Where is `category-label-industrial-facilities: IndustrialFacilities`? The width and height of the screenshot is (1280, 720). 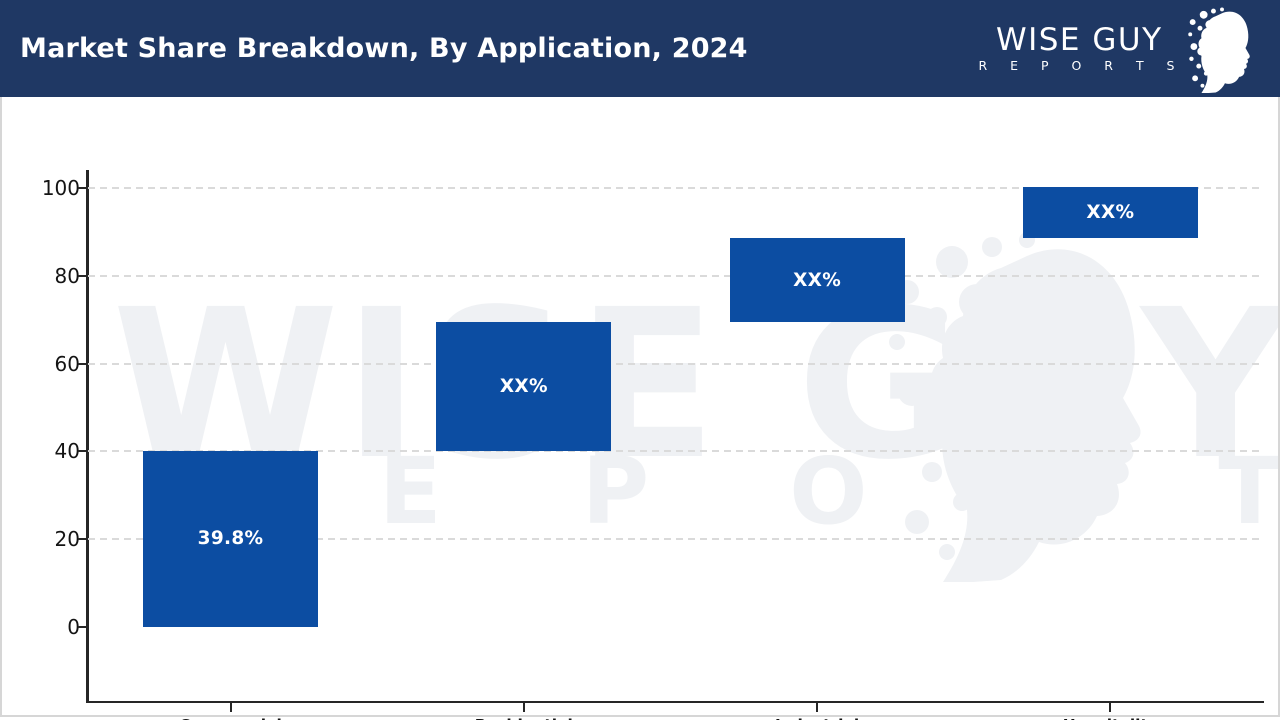
category-label-industrial-facilities: IndustrialFacilities is located at coordinates (817, 717).